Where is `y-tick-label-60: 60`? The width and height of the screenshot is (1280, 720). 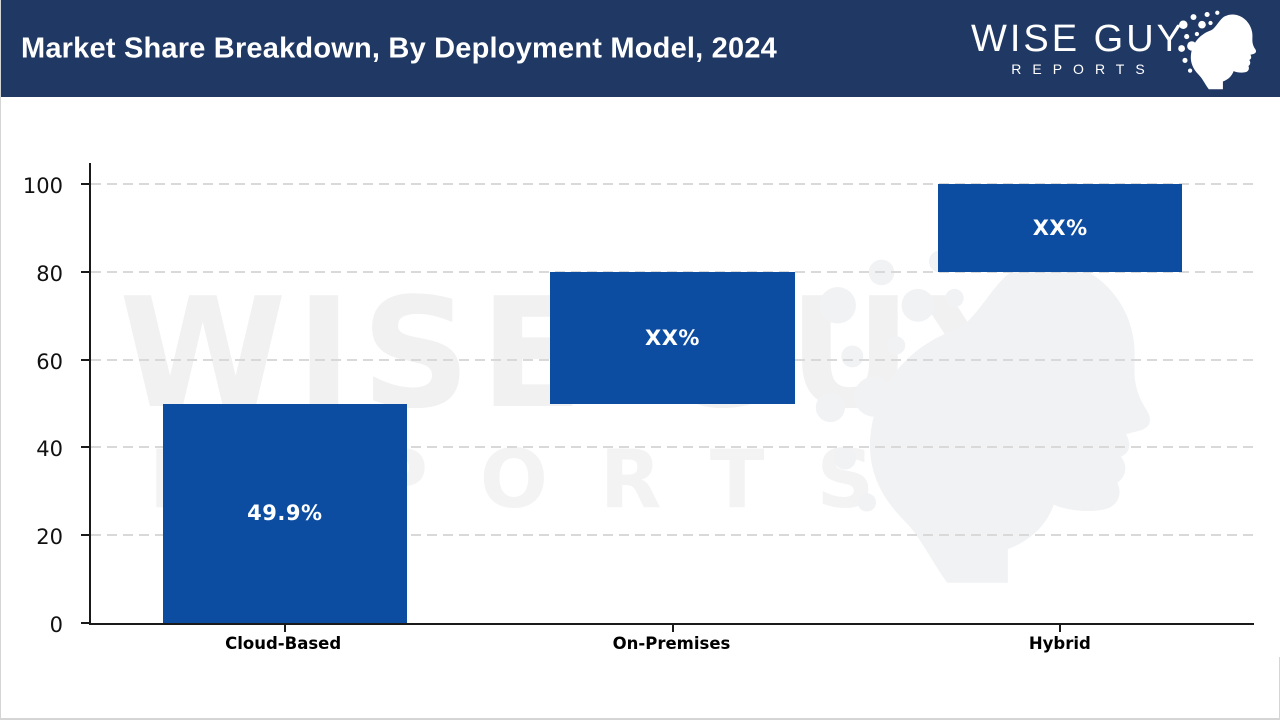 y-tick-label-60: 60 is located at coordinates (49, 361).